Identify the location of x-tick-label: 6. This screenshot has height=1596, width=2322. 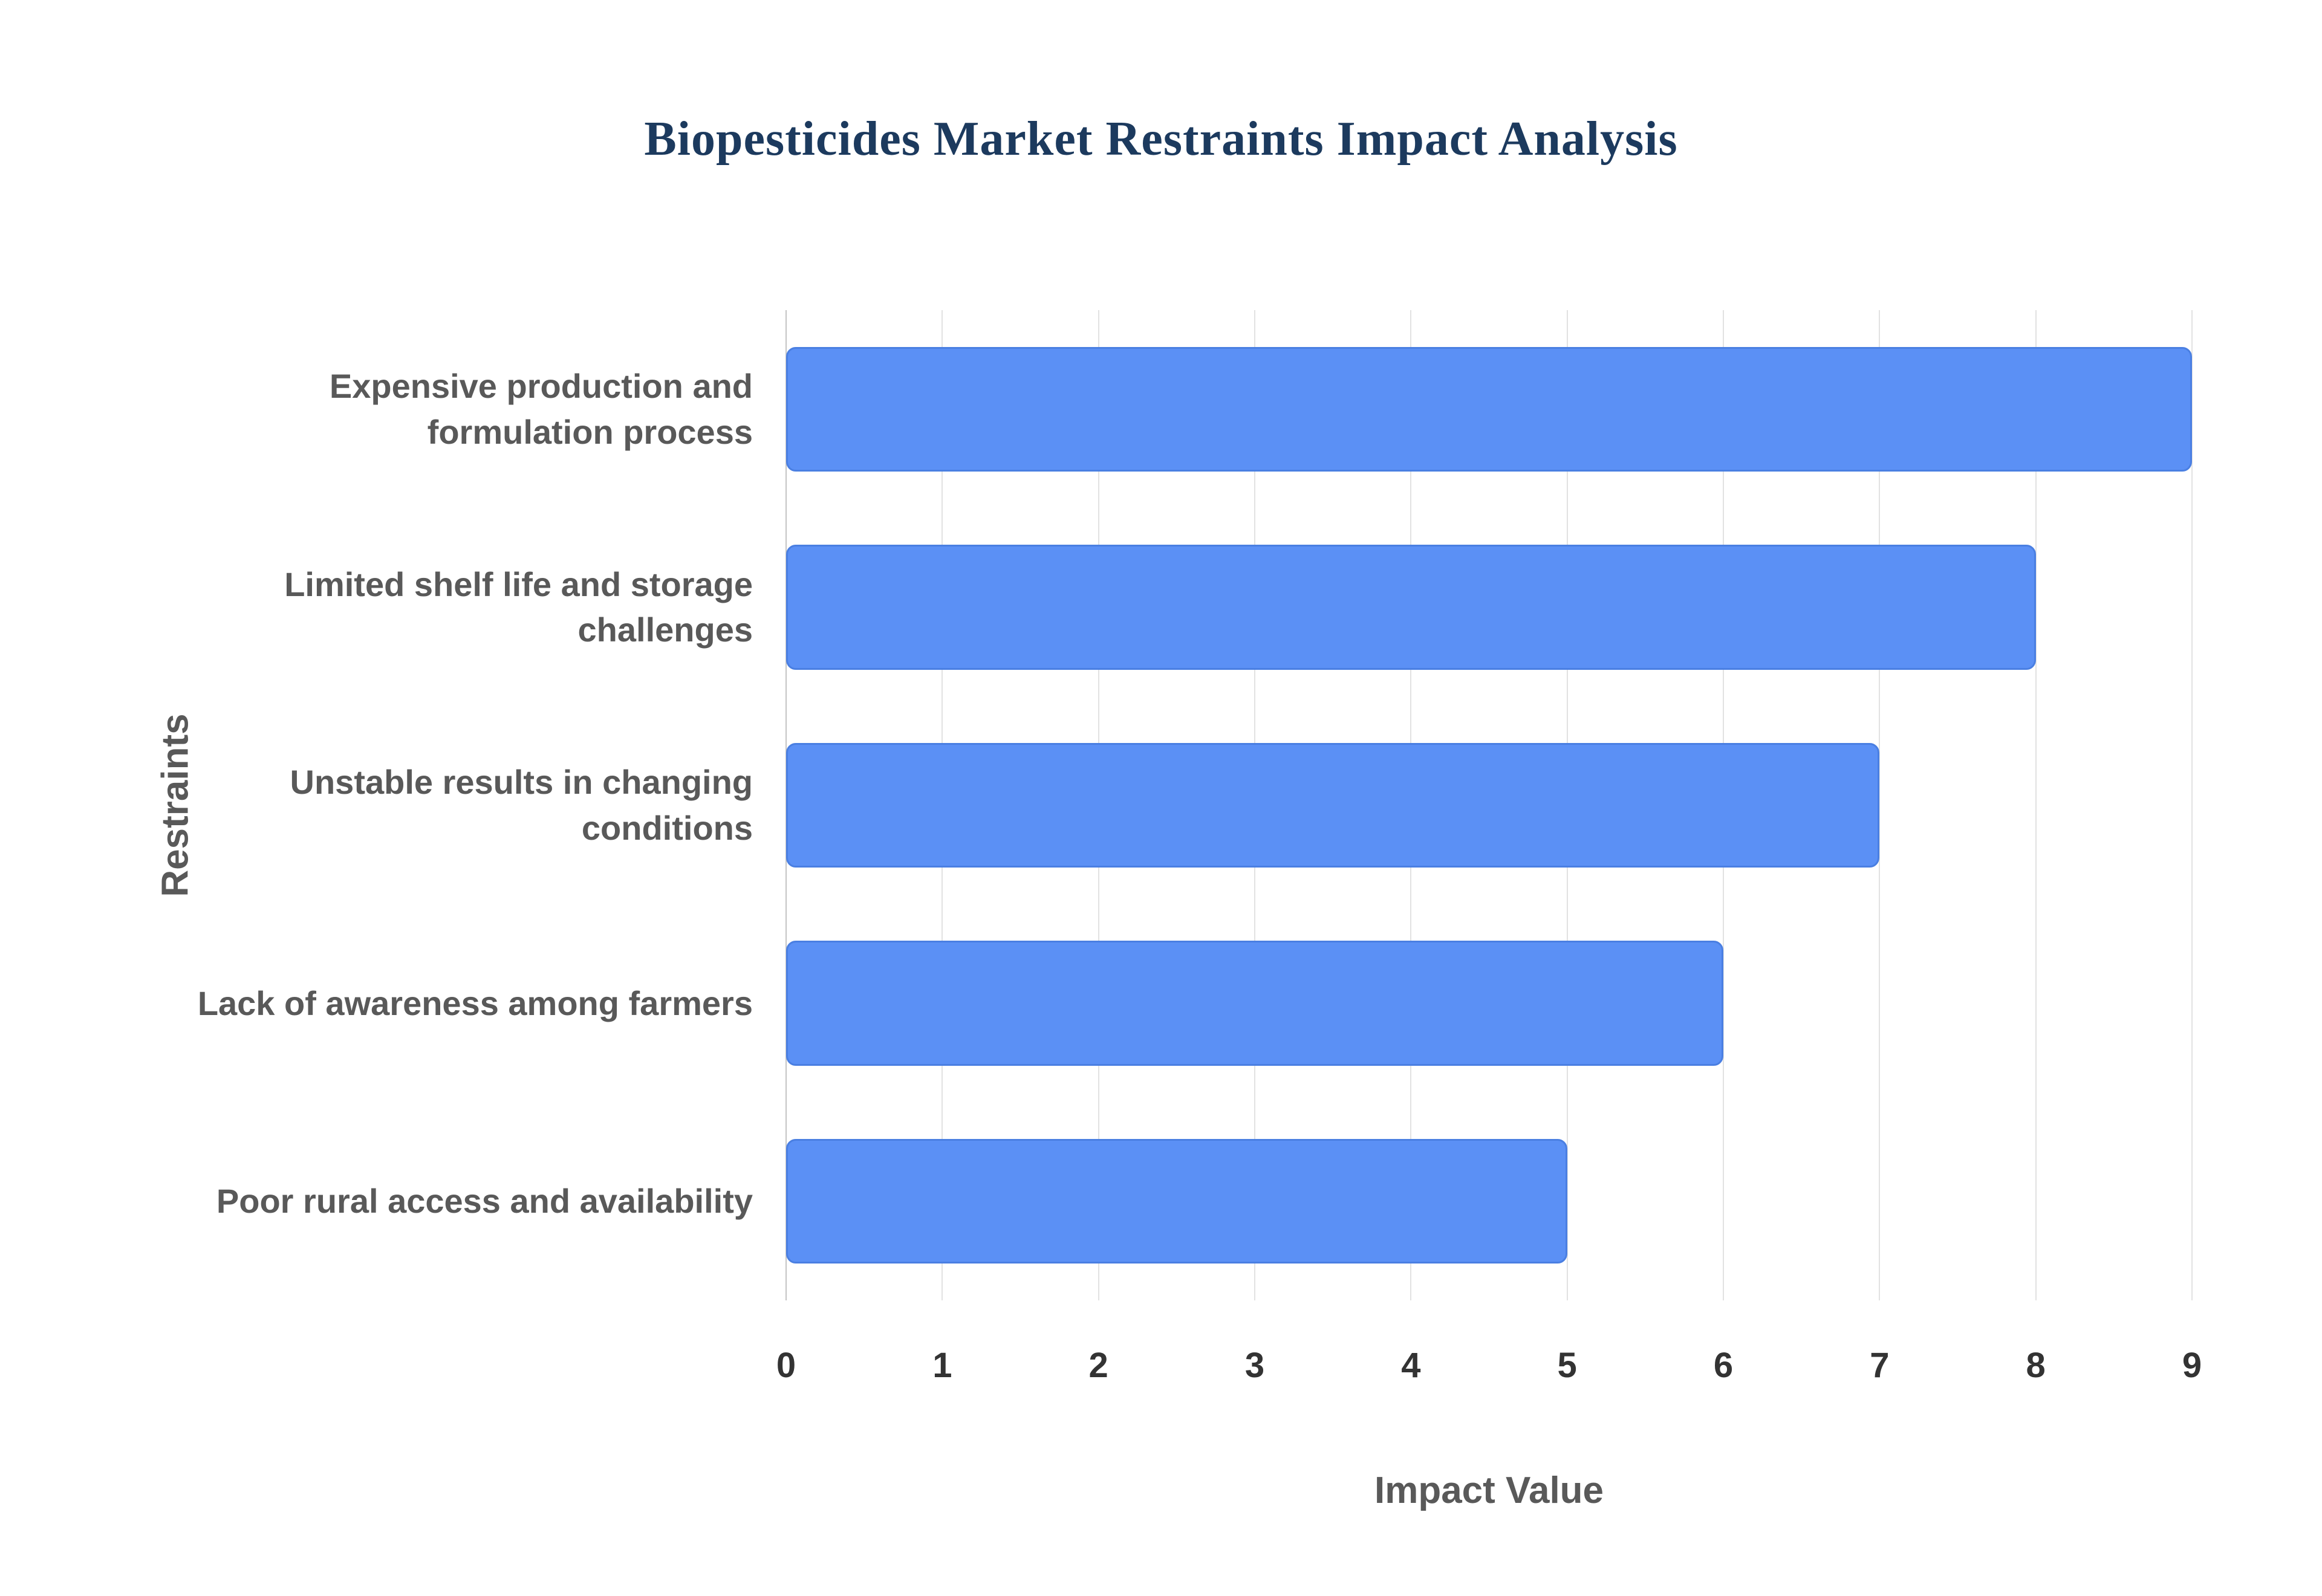
(1723, 1365).